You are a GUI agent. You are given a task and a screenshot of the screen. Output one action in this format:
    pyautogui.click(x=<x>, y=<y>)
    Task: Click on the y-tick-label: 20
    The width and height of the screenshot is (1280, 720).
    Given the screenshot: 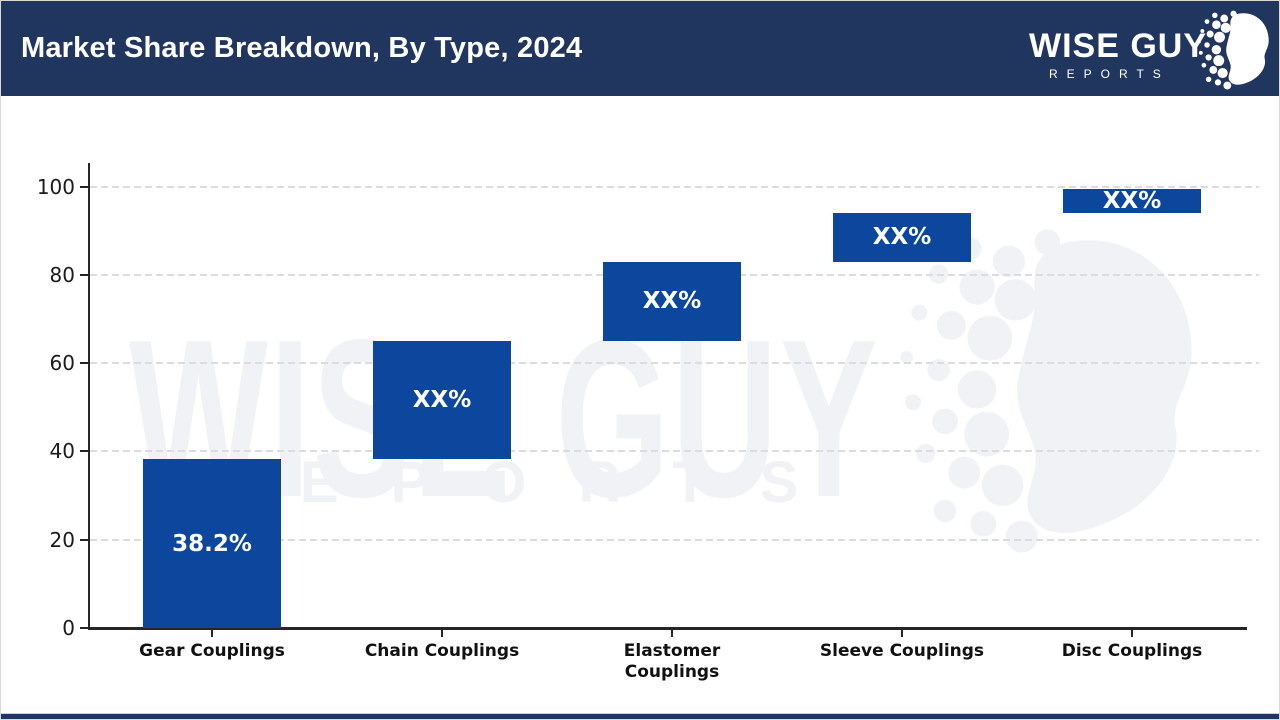 What is the action you would take?
    pyautogui.click(x=62, y=539)
    